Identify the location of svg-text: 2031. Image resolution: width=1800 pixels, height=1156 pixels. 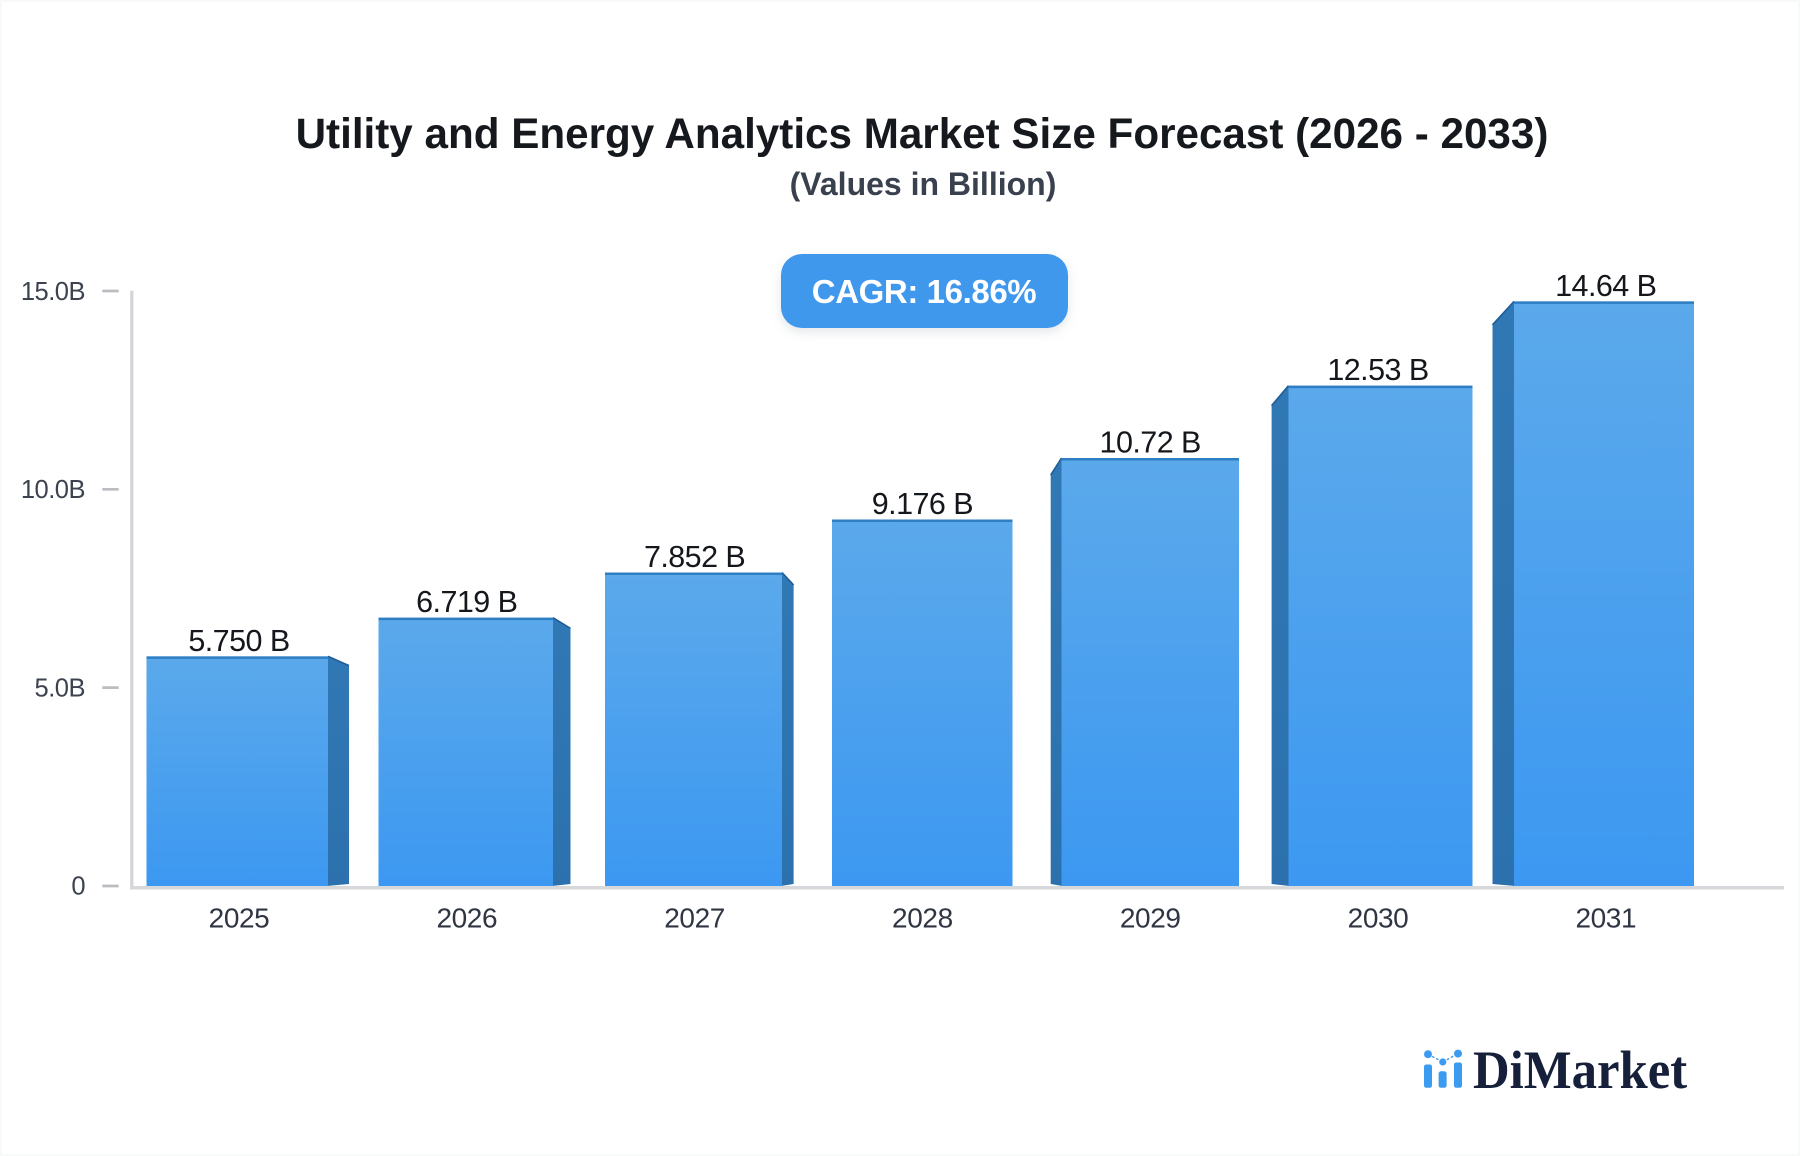
(1605, 918).